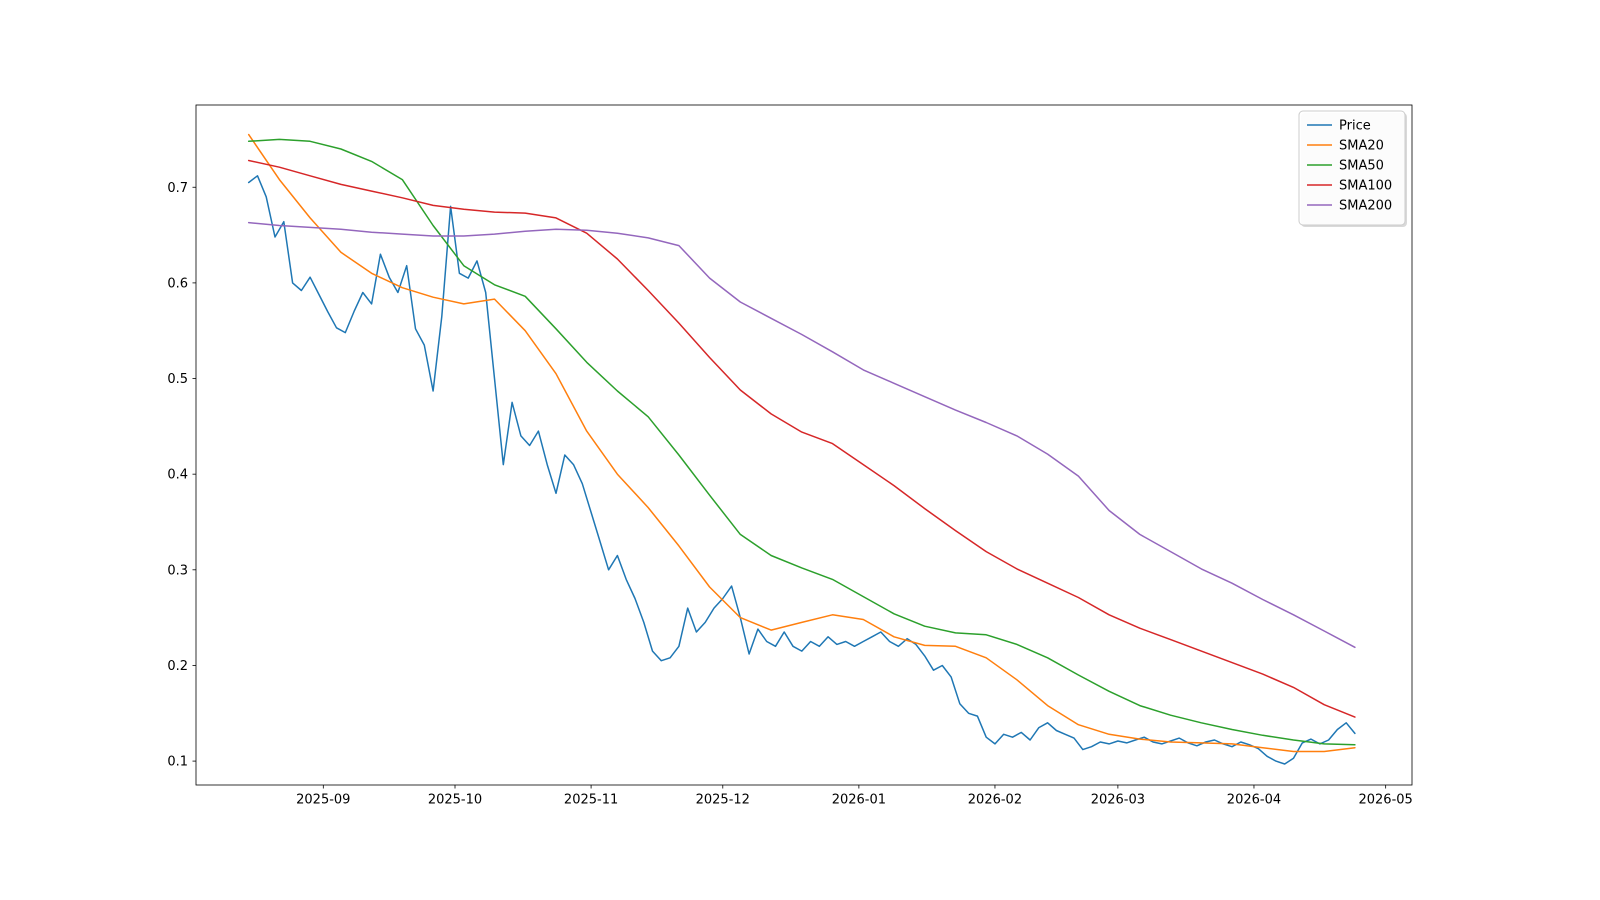 The height and width of the screenshot is (900, 1600). I want to click on y-axis: 0.1 0.2 0.3 0.4 0.5 0.6 0.7, so click(181, 475).